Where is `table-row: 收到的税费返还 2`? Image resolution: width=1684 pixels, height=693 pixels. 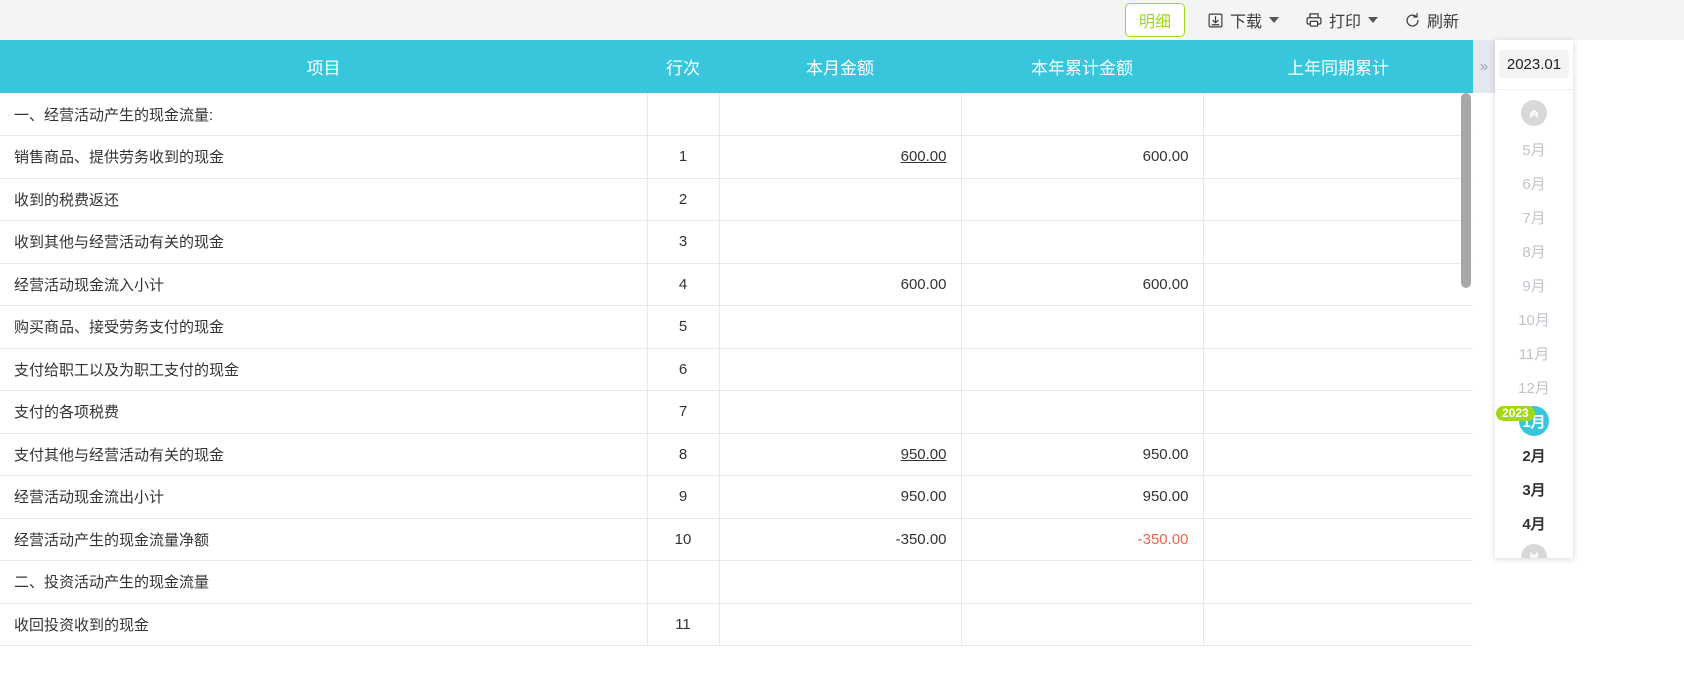
table-row: 收到的税费返还 2 is located at coordinates (736, 199).